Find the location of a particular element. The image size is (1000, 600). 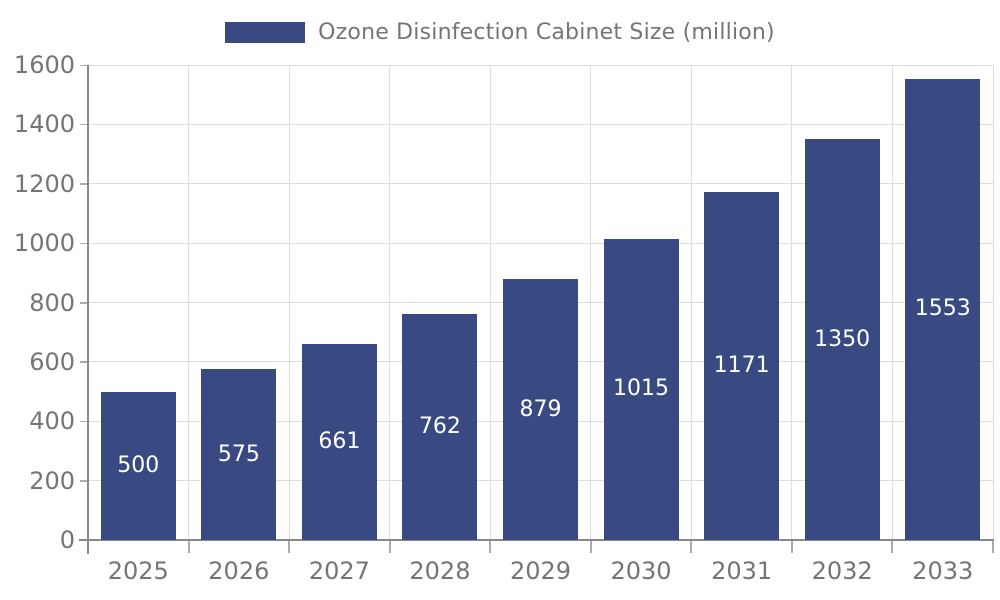

bar-value-label-2033: 1553 is located at coordinates (942, 309).